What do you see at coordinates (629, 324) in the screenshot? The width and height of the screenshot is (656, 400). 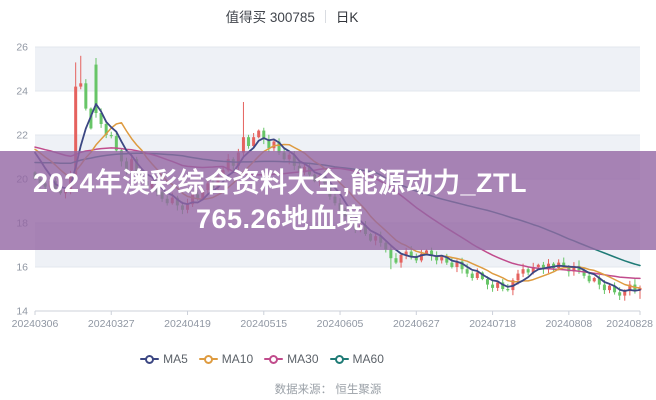 I see `x-axis-label: 20240828` at bounding box center [629, 324].